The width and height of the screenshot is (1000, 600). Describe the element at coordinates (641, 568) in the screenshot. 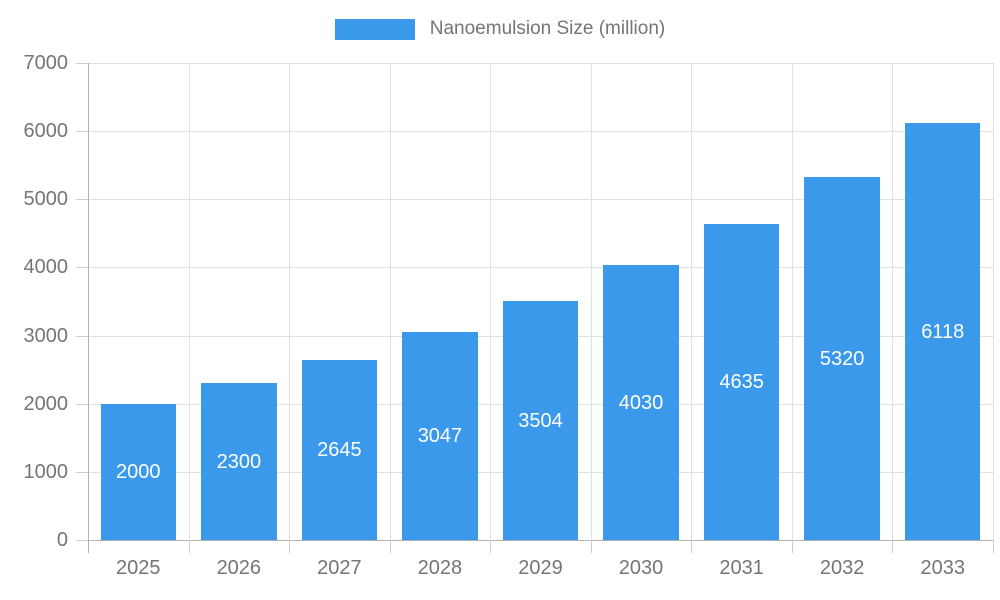

I see `x-axis-tick-label: 2030` at that location.